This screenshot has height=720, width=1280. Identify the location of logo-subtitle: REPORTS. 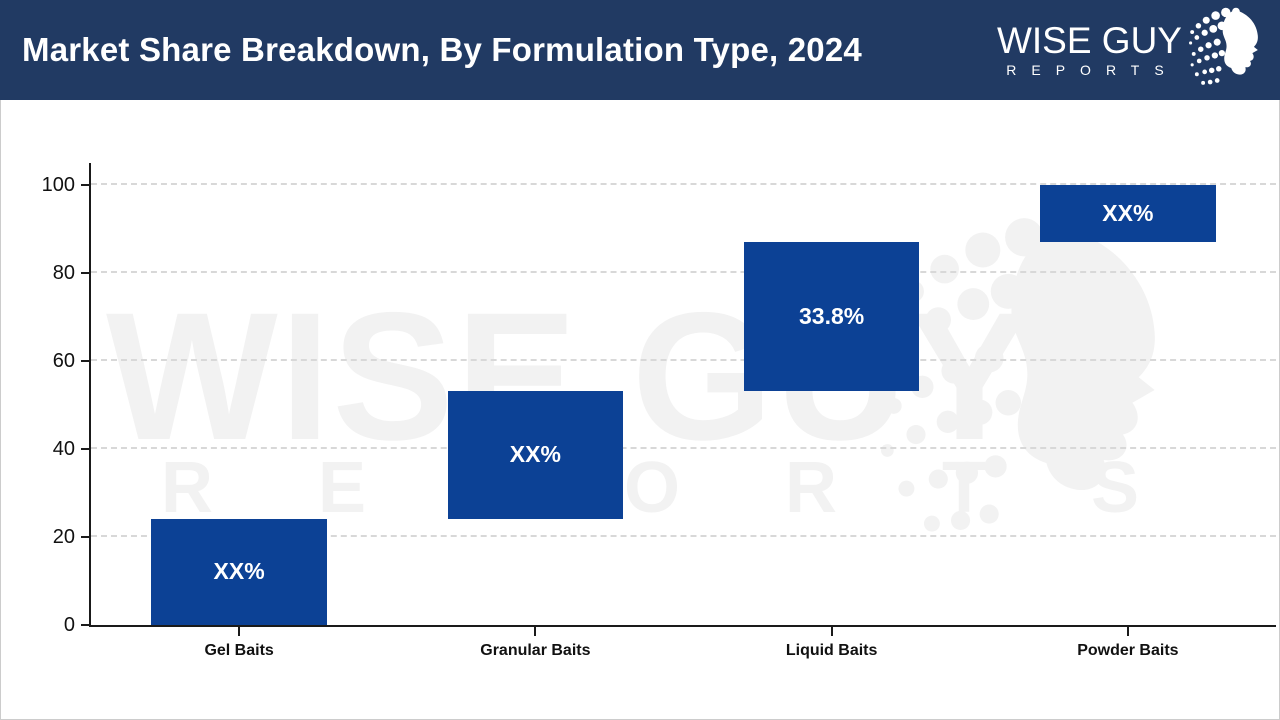
(1092, 69).